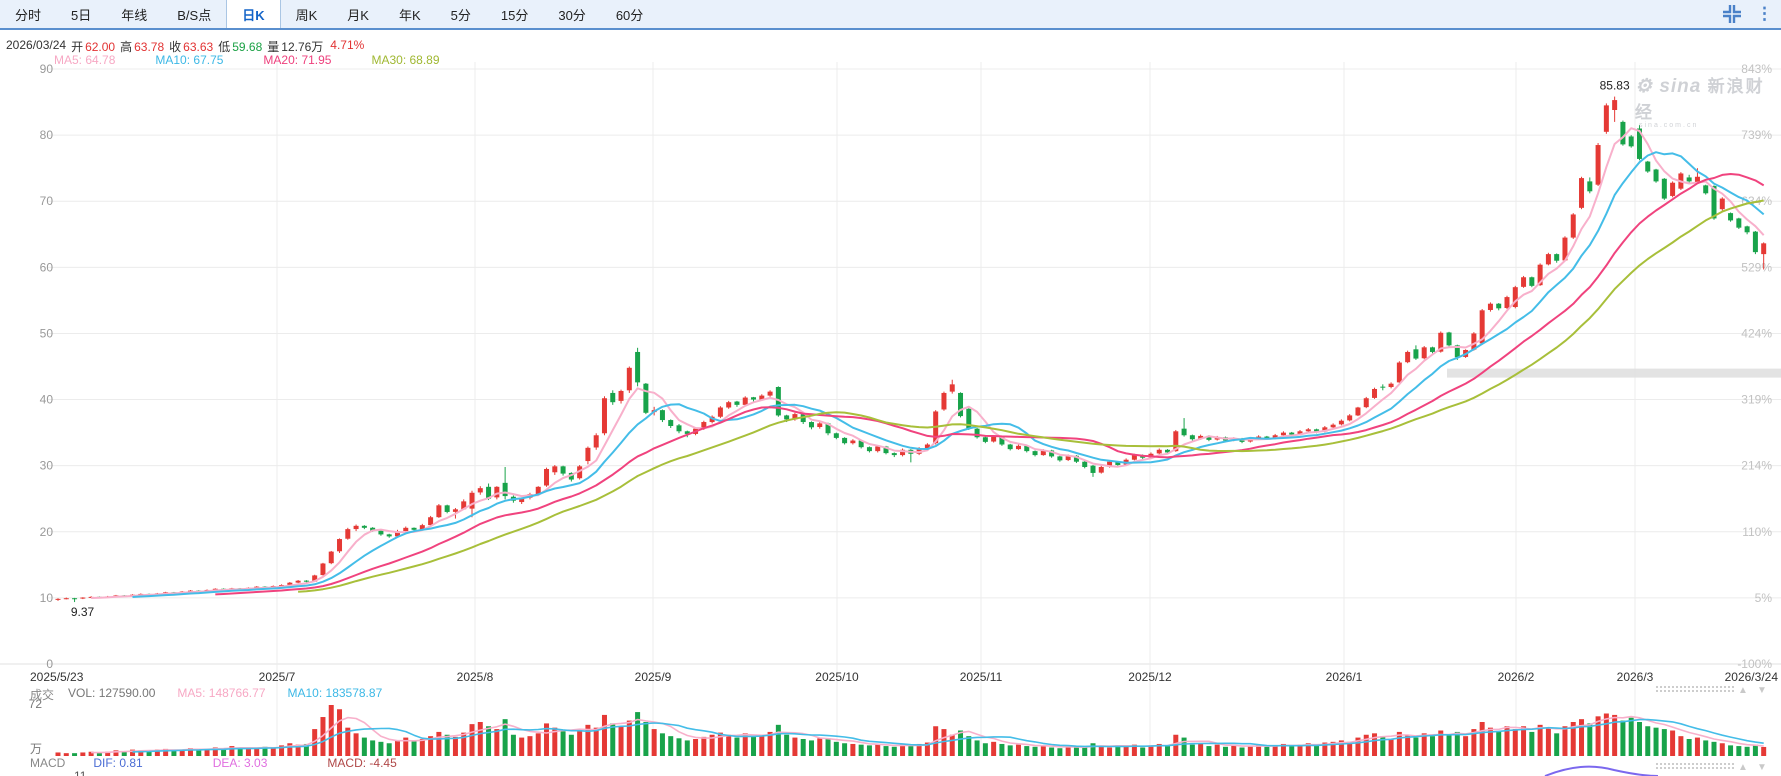 This screenshot has height=776, width=1781. Describe the element at coordinates (28, 15) in the screenshot. I see `tab-分时: 分时` at that location.